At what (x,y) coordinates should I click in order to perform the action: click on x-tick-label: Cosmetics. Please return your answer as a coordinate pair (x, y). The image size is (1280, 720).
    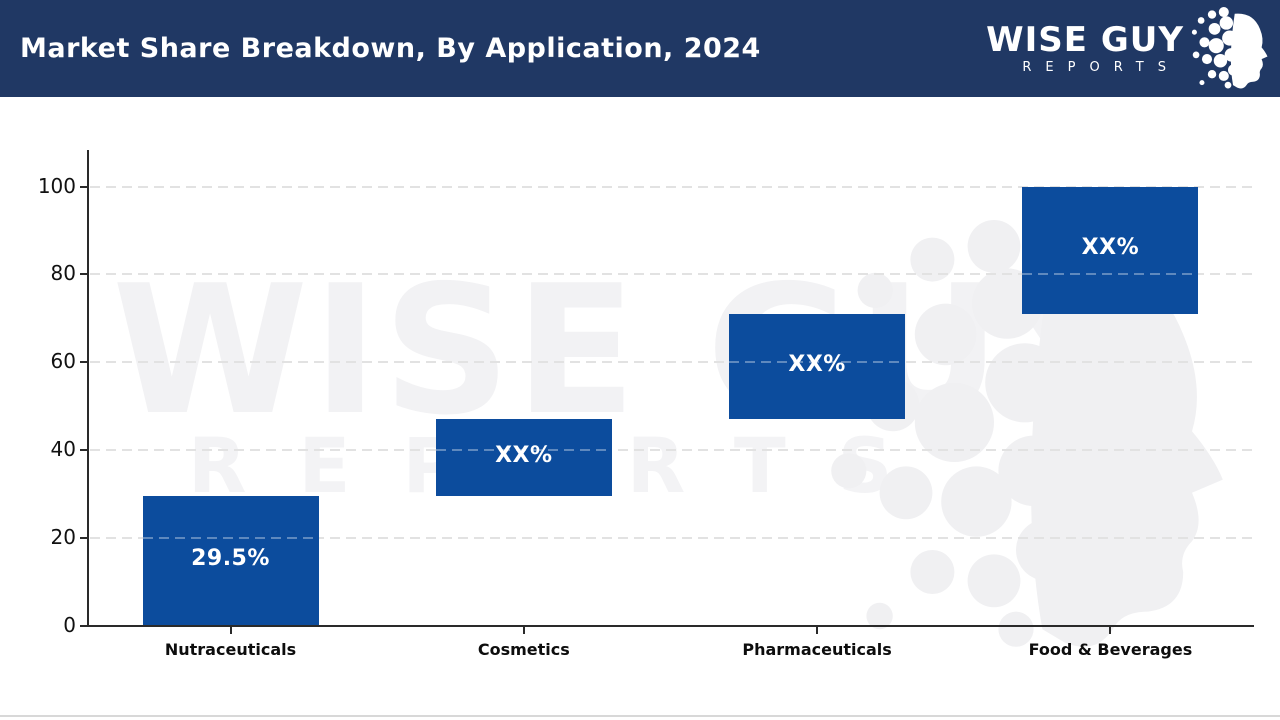
    Looking at the image, I should click on (523, 649).